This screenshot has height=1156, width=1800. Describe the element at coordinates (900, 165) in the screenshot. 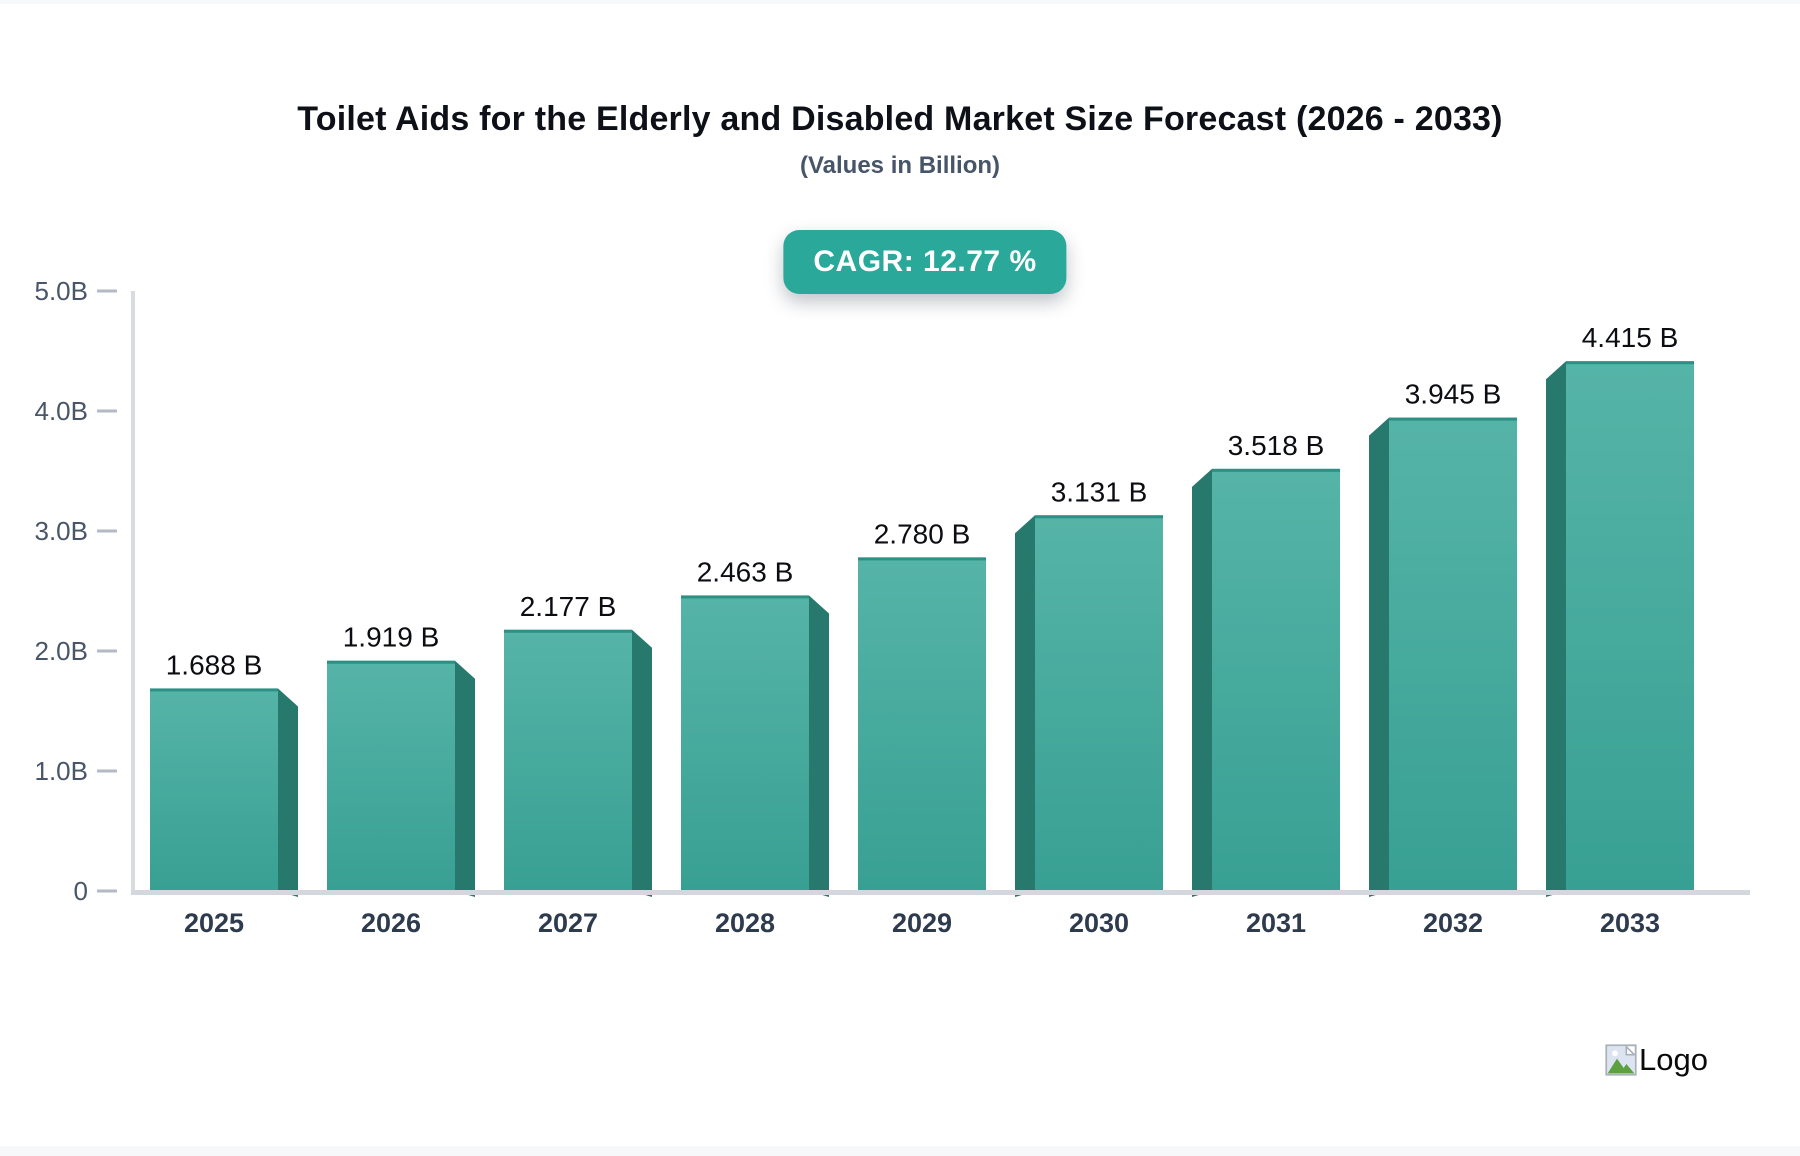

I see `chart-subtitle: (Values in Billion)` at that location.